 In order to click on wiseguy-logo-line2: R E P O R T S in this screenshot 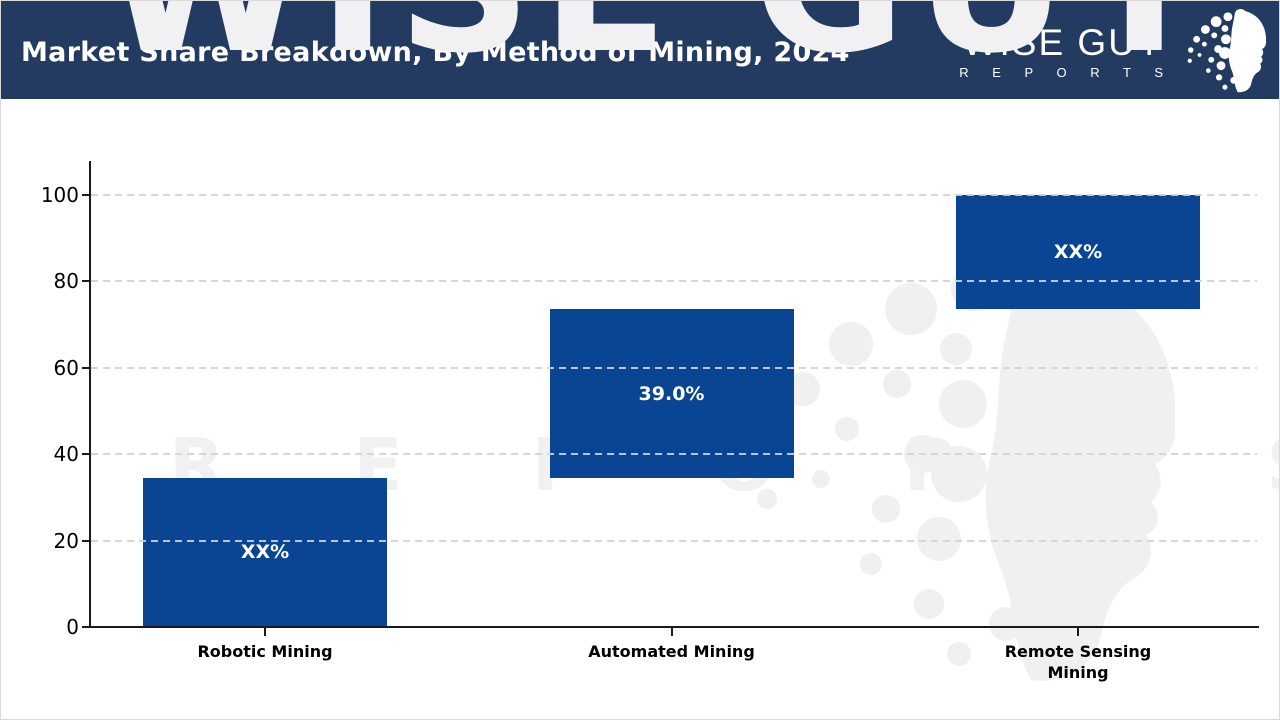, I will do `click(1066, 72)`.